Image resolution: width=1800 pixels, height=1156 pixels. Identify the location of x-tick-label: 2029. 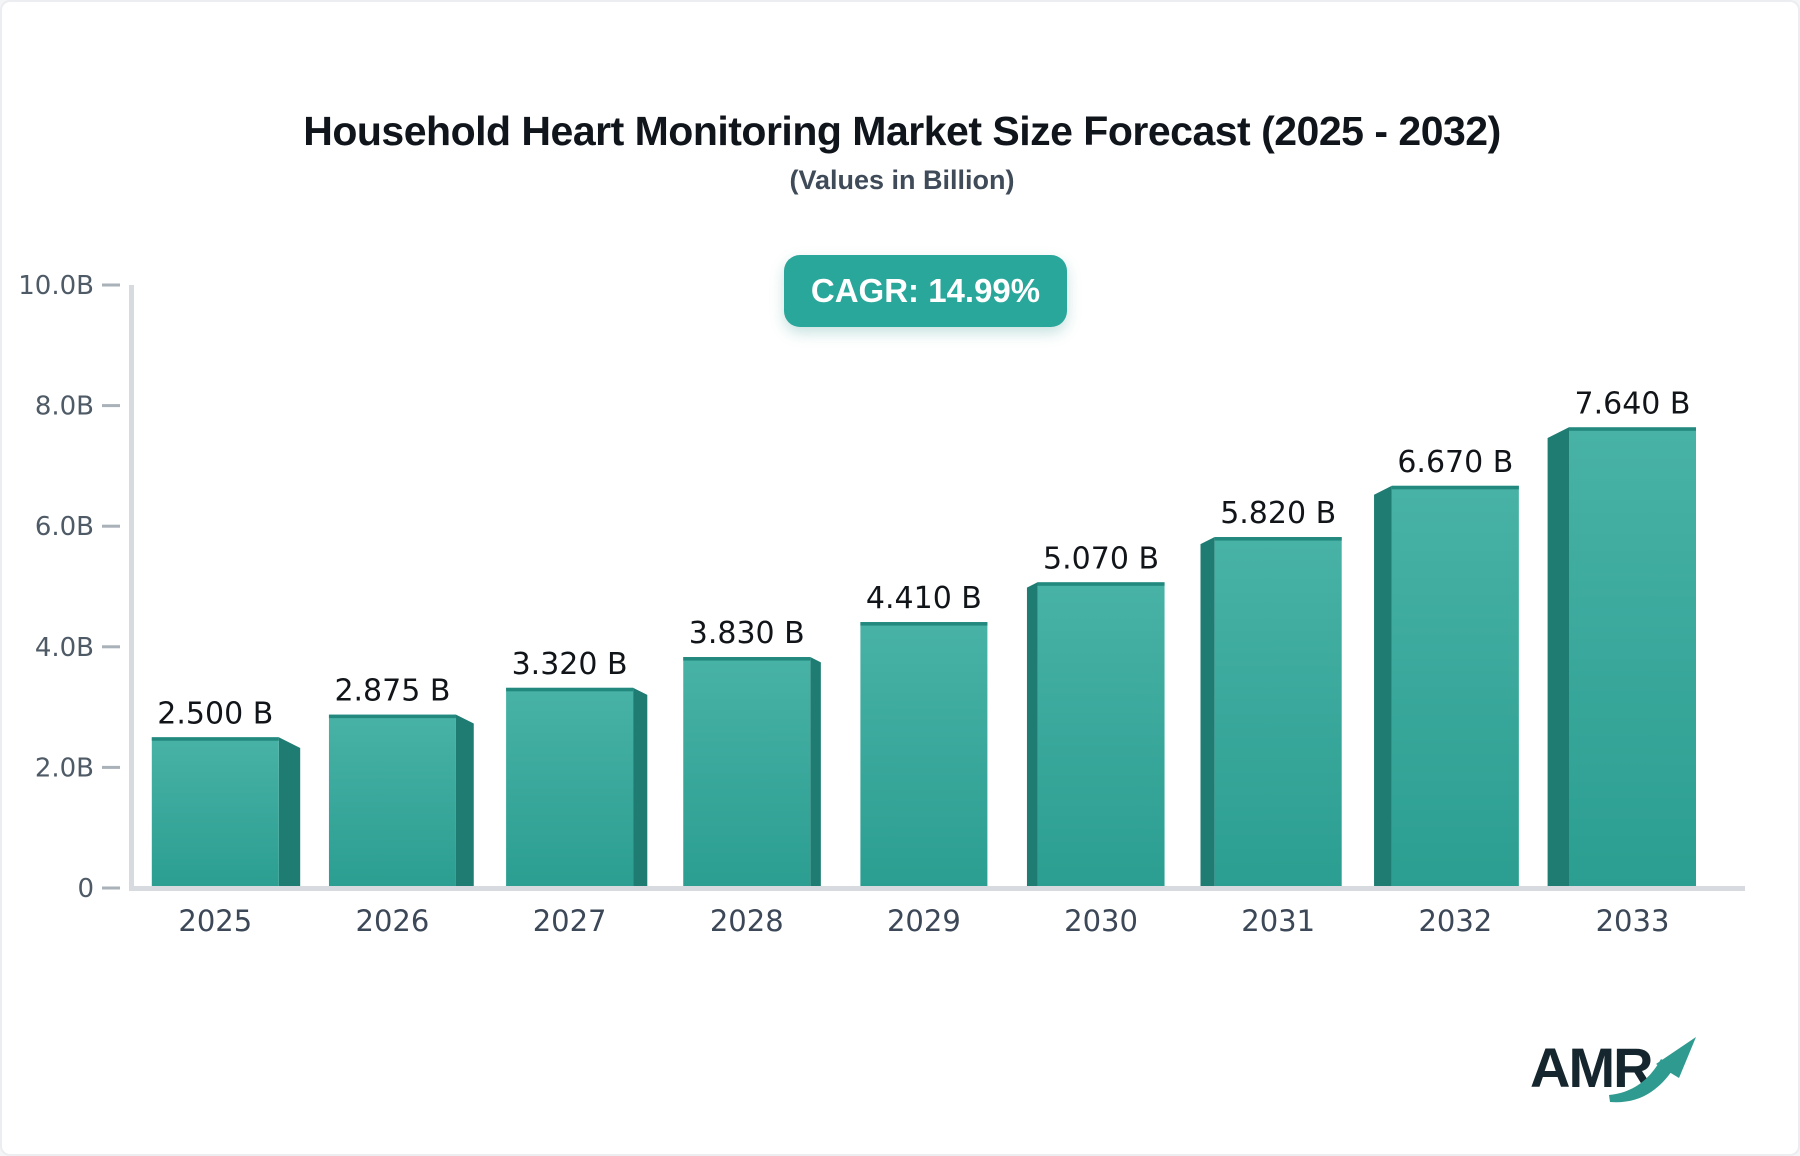
(924, 921).